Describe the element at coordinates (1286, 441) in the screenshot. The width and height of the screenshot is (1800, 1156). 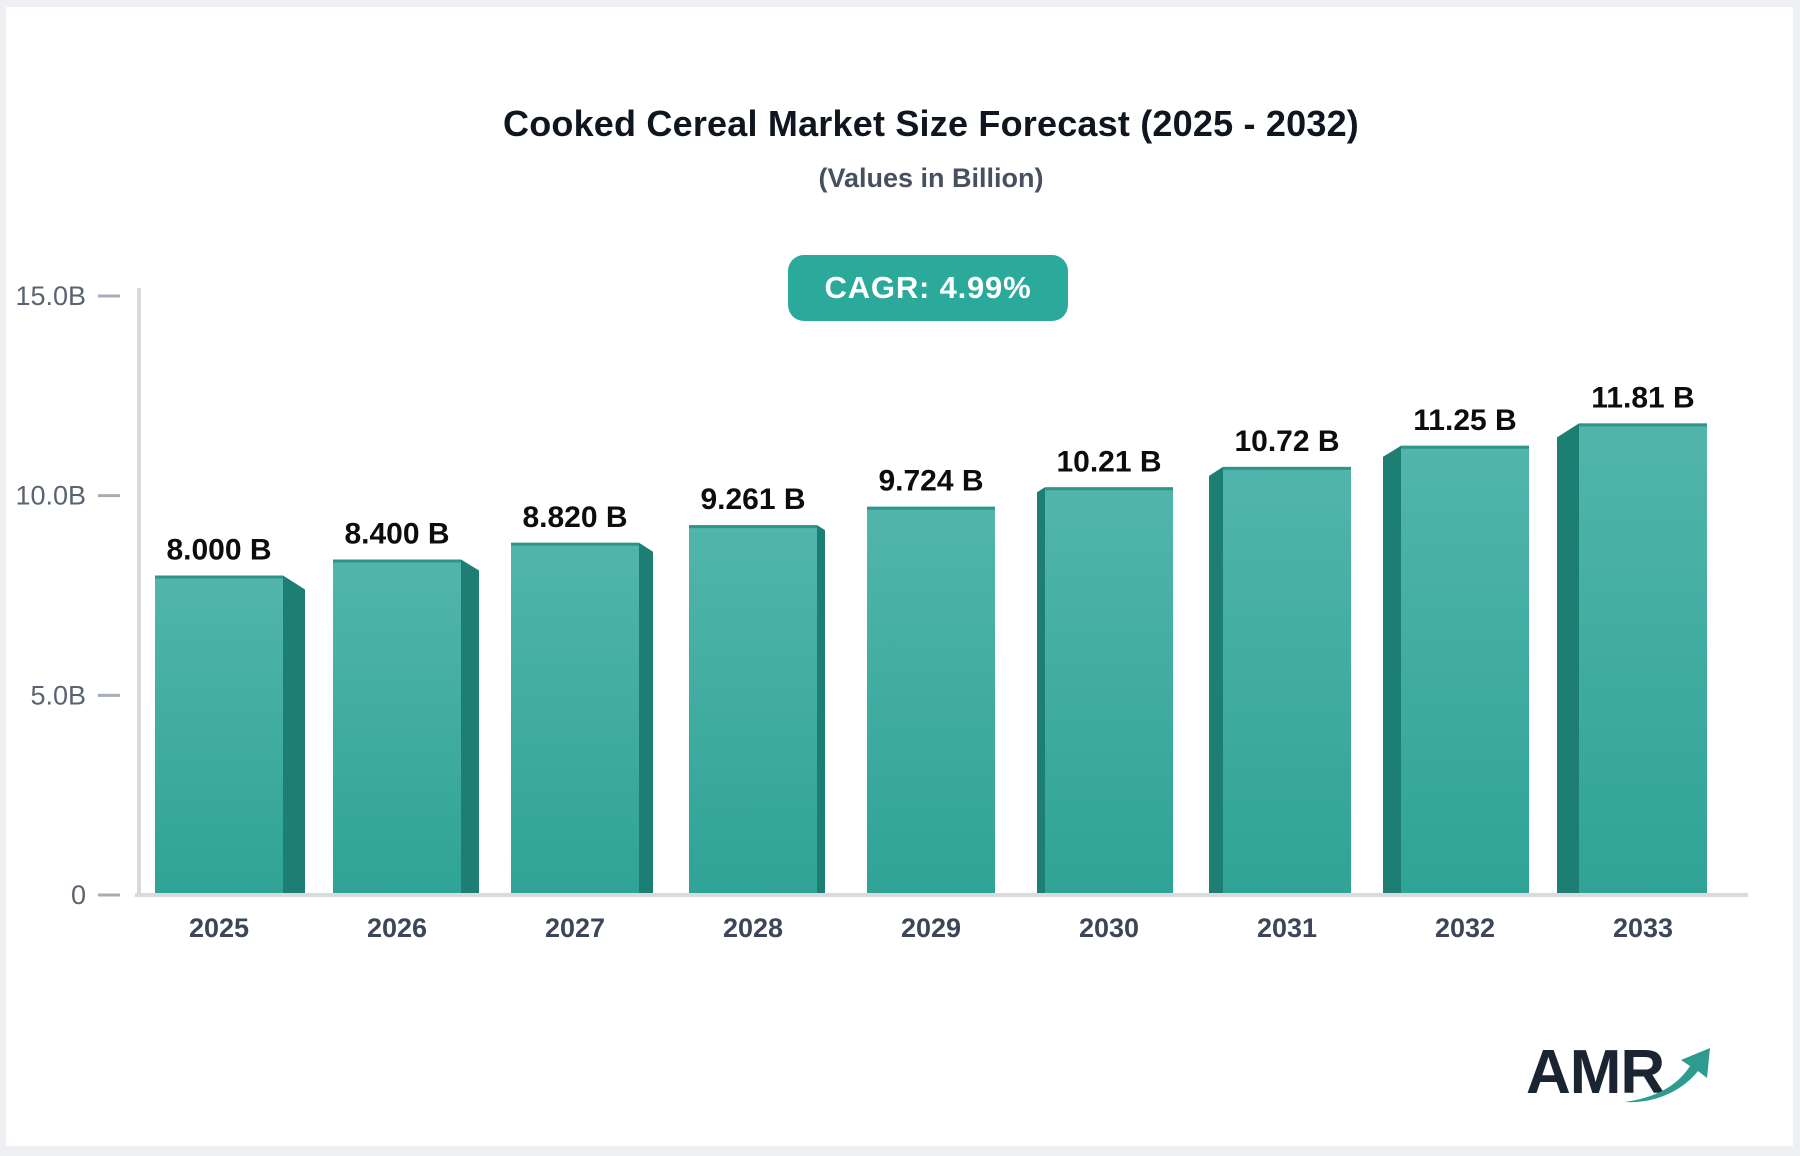
I see `bar-value-label: 10.72 B` at that location.